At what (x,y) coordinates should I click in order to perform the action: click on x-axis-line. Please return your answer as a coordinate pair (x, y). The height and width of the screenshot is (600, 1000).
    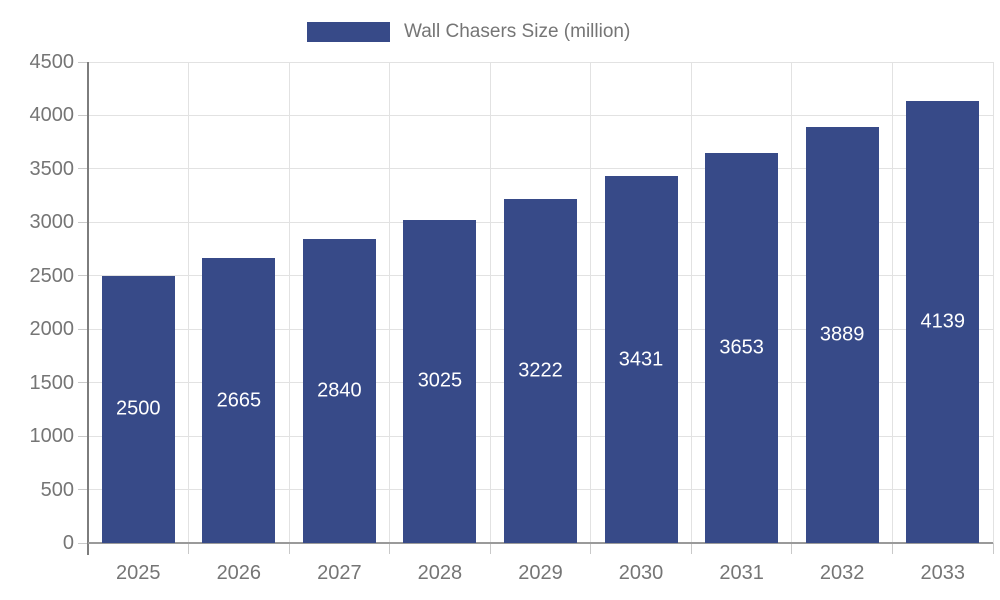
    Looking at the image, I should click on (540, 543).